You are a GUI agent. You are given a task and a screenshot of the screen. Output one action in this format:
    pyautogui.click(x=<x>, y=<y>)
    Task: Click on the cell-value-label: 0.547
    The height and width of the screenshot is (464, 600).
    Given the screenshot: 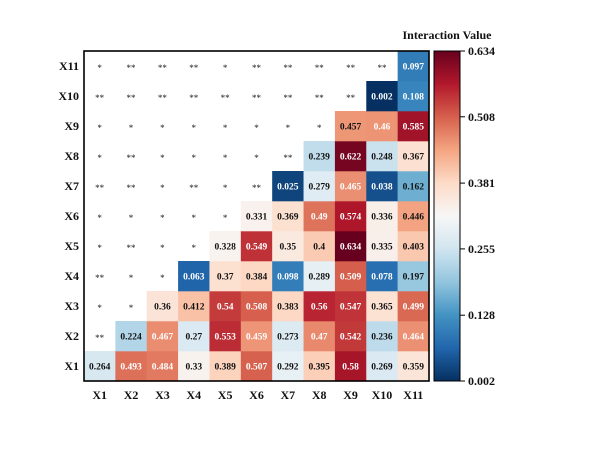 What is the action you would take?
    pyautogui.click(x=351, y=308)
    